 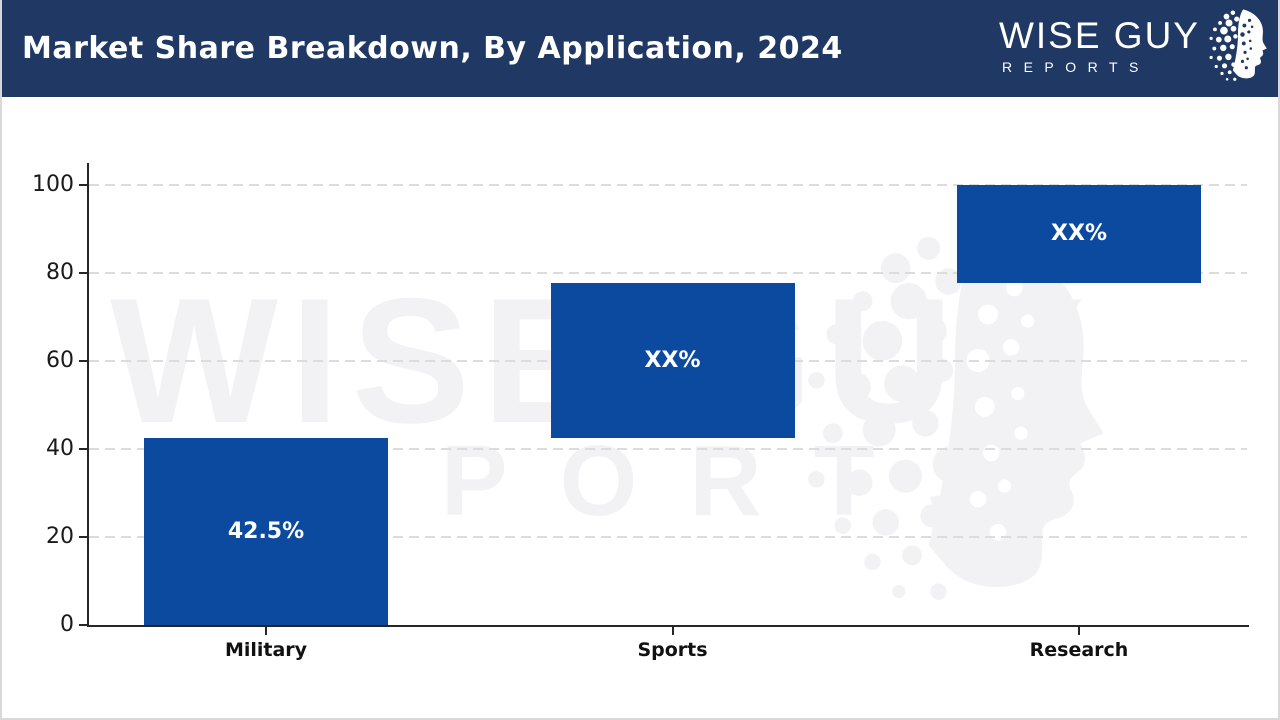 What do you see at coordinates (60, 272) in the screenshot?
I see `y-tick-label: 80` at bounding box center [60, 272].